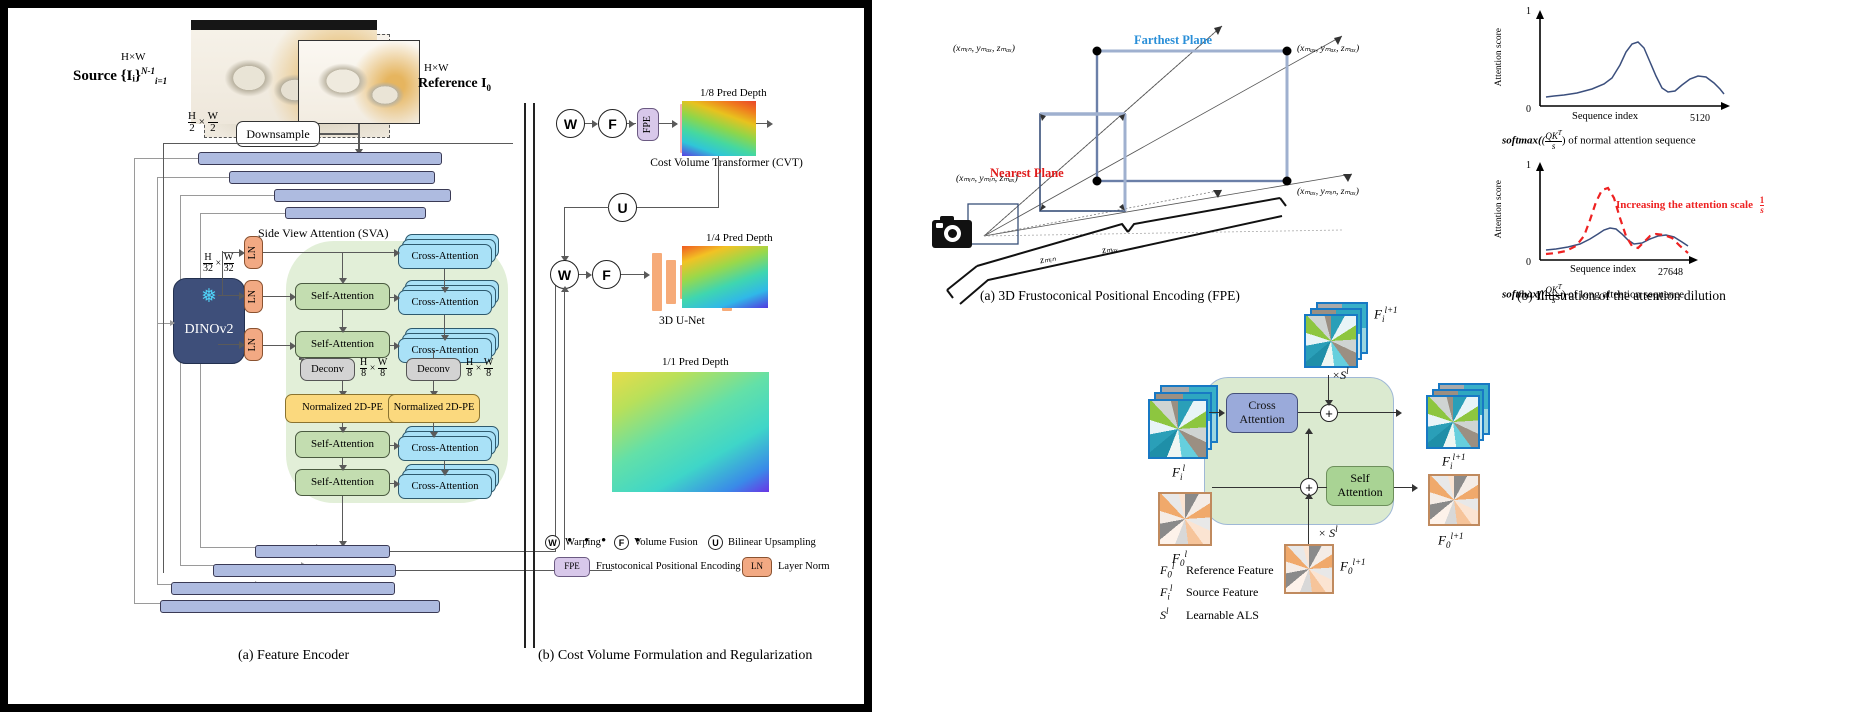 Image resolution: width=1872 pixels, height=712 pixels. What do you see at coordinates (1670, 272) in the screenshot?
I see `chart2-xmax: 27648` at bounding box center [1670, 272].